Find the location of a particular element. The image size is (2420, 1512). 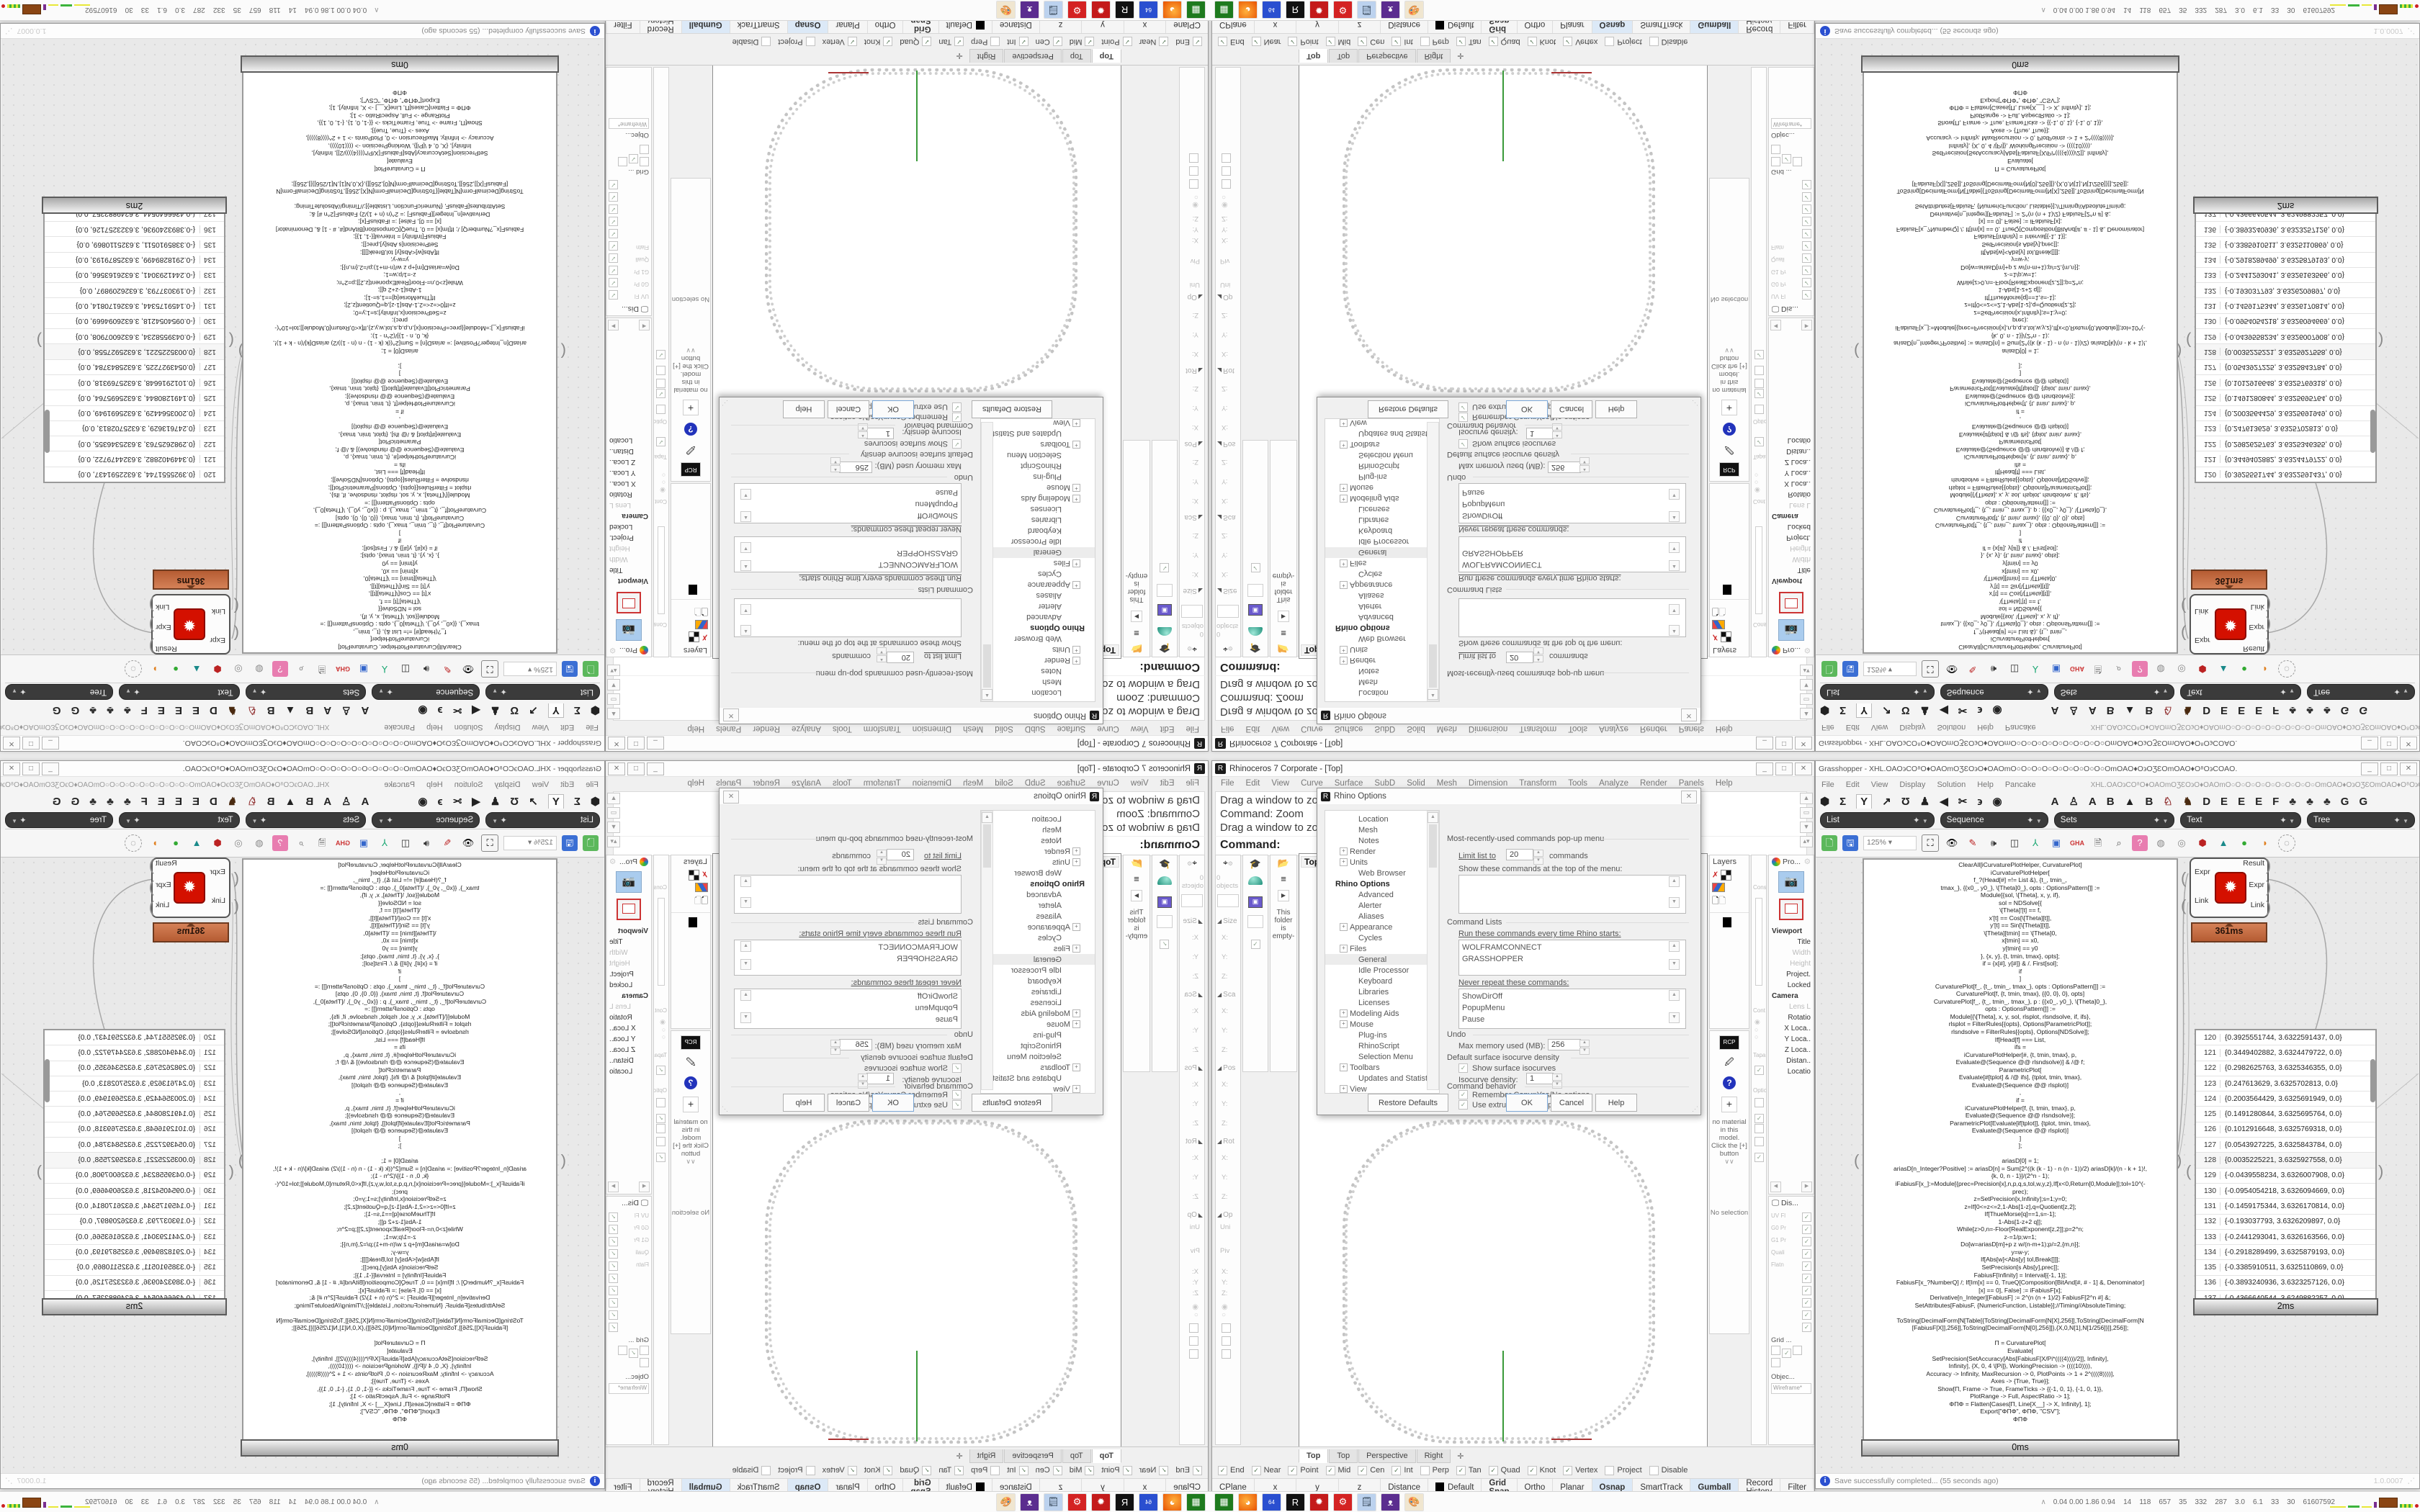

gh-category-icon: ϶ is located at coordinates (1980, 710).